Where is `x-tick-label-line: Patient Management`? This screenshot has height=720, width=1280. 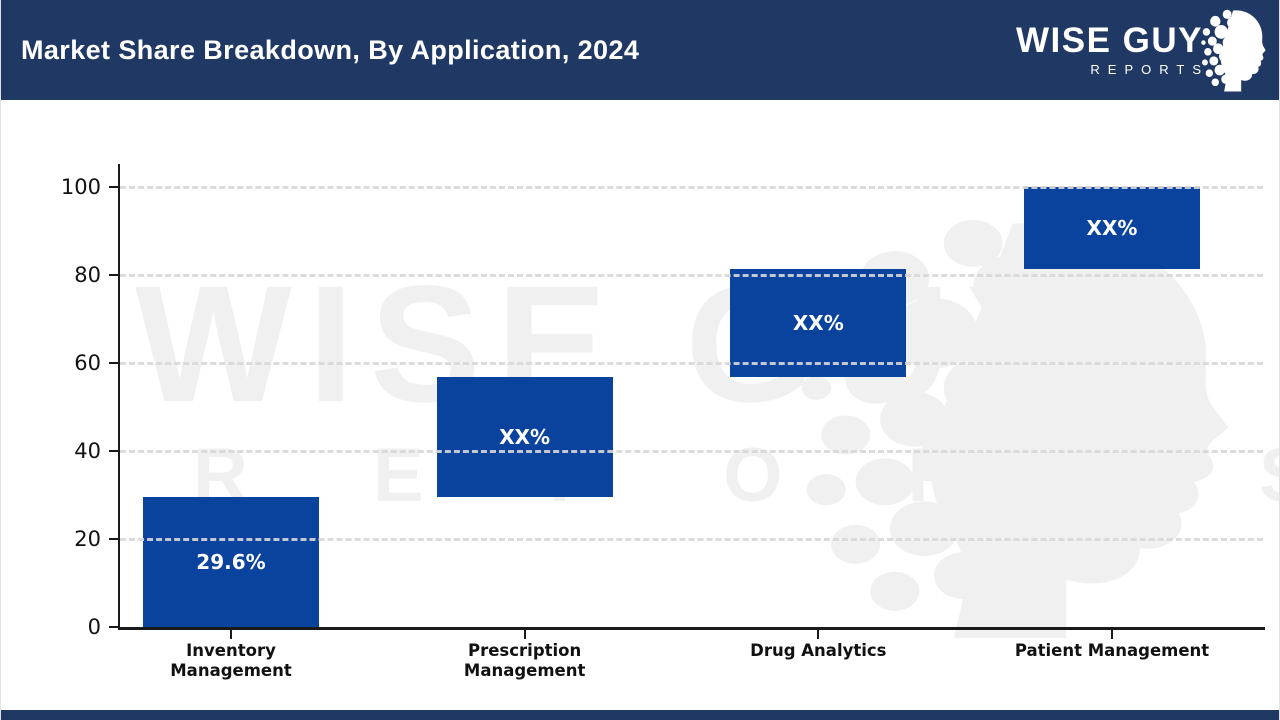 x-tick-label-line: Patient Management is located at coordinates (1112, 650).